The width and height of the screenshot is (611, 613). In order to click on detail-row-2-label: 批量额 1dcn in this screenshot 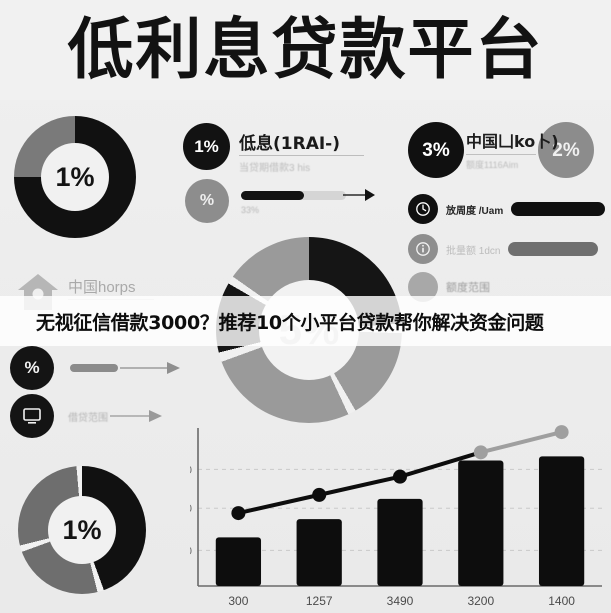, I will do `click(473, 251)`.